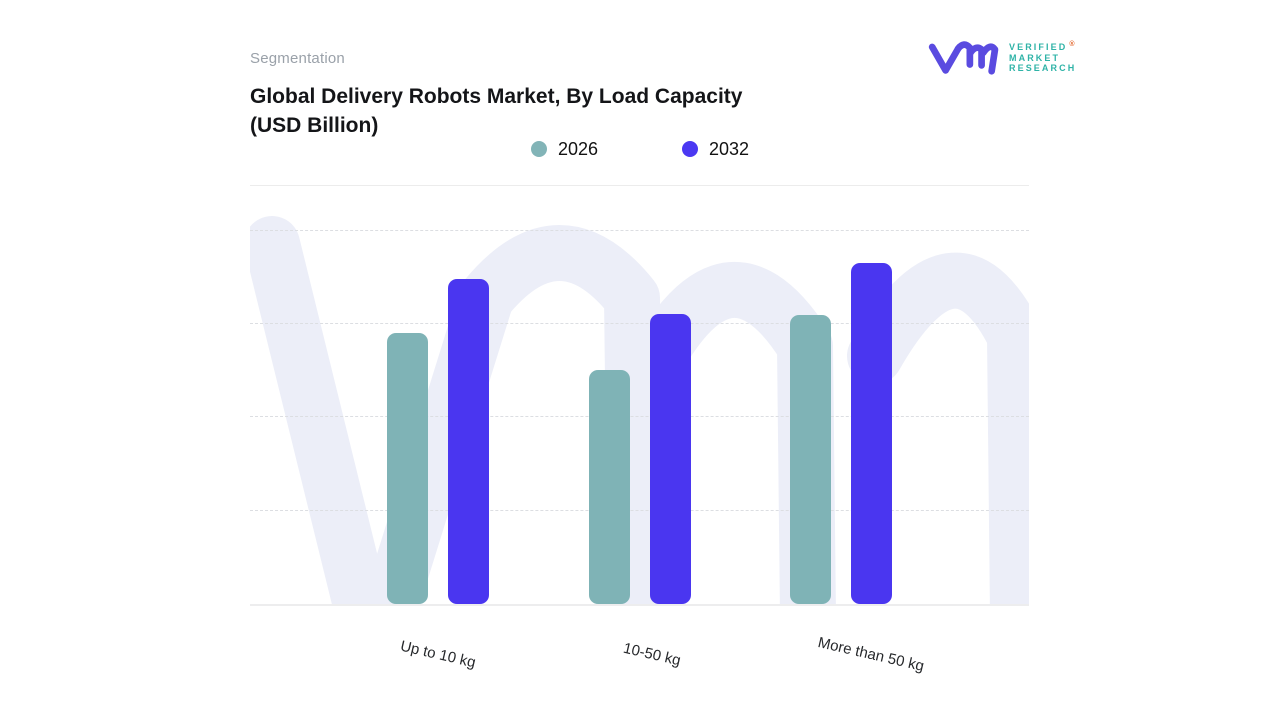  I want to click on legend-item-2032: 2032, so click(715, 149).